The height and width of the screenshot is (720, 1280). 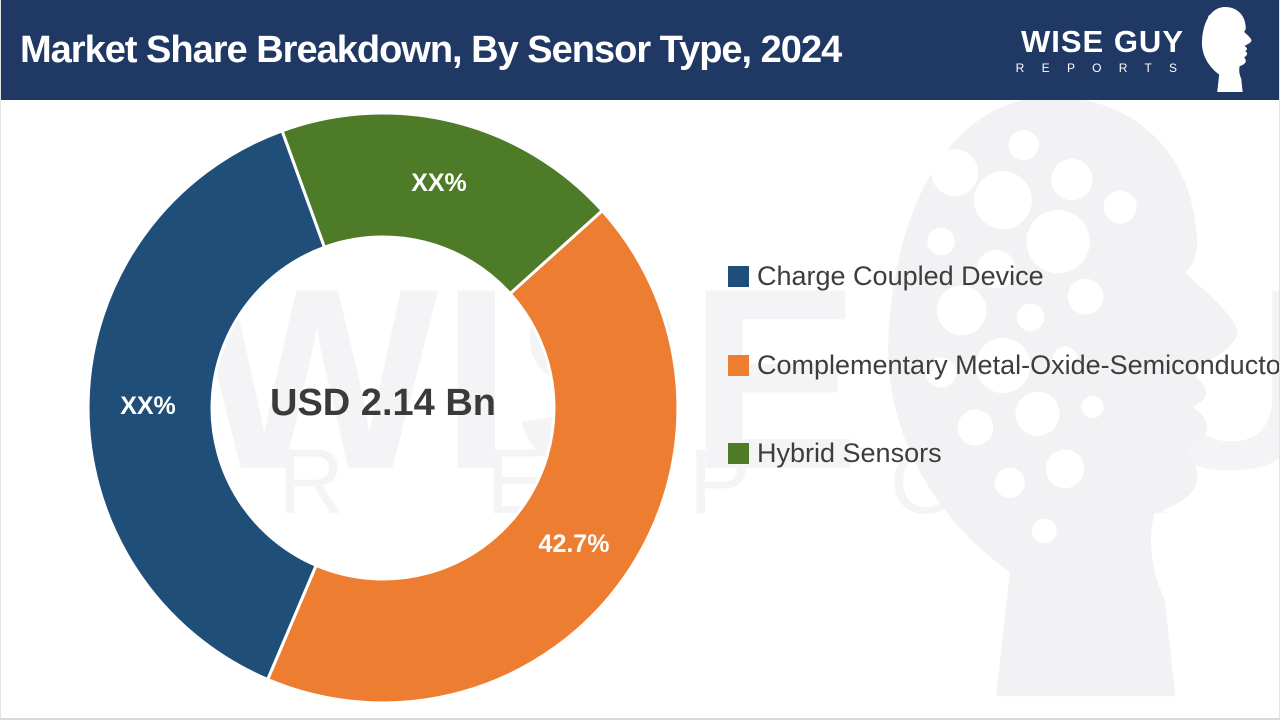 I want to click on slice-charge-coupled-device, so click(x=207, y=405).